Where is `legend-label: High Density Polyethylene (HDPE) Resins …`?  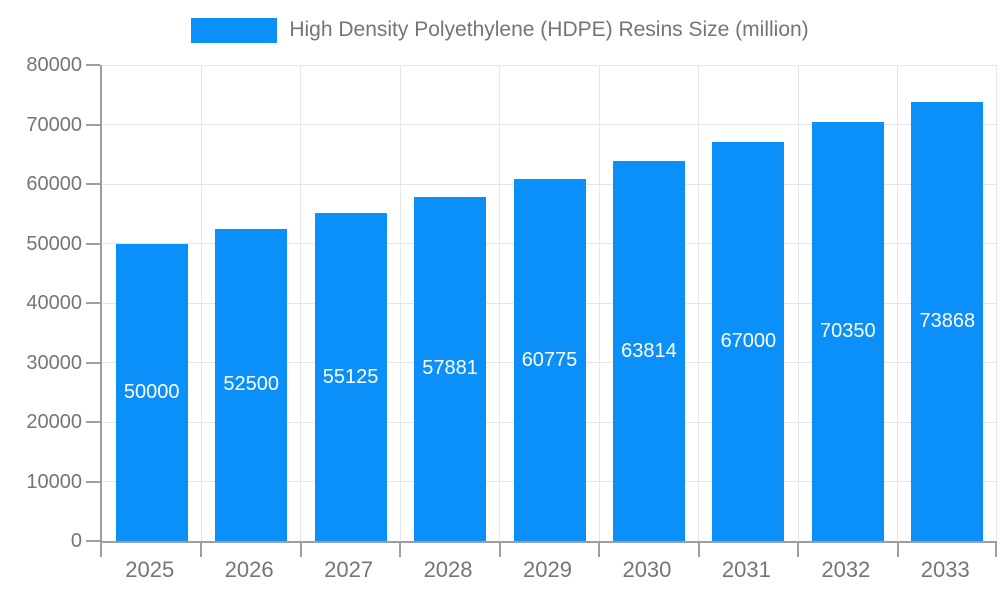
legend-label: High Density Polyethylene (HDPE) Resins … is located at coordinates (549, 29).